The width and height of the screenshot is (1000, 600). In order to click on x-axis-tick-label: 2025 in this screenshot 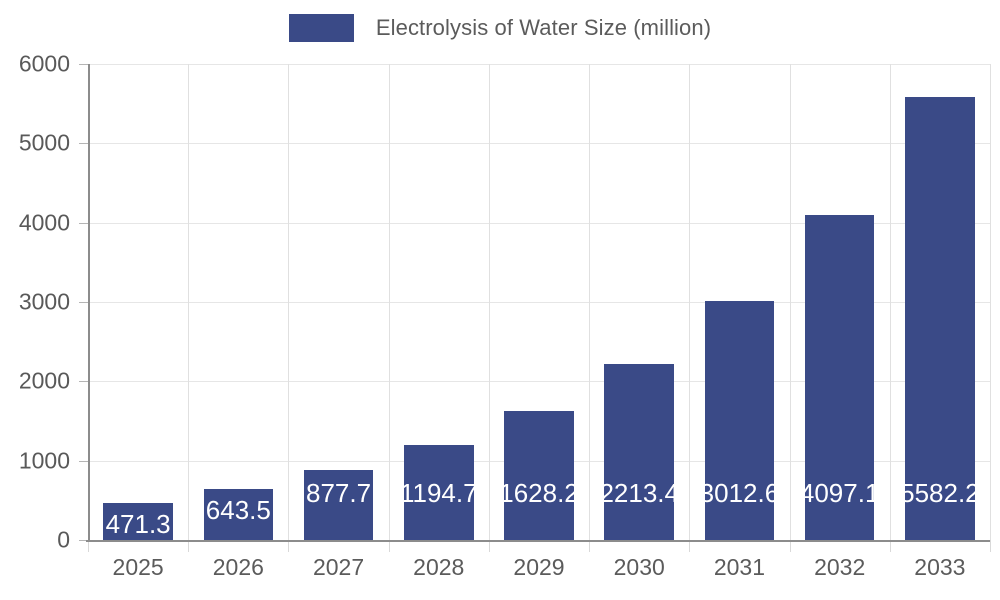, I will do `click(138, 567)`.